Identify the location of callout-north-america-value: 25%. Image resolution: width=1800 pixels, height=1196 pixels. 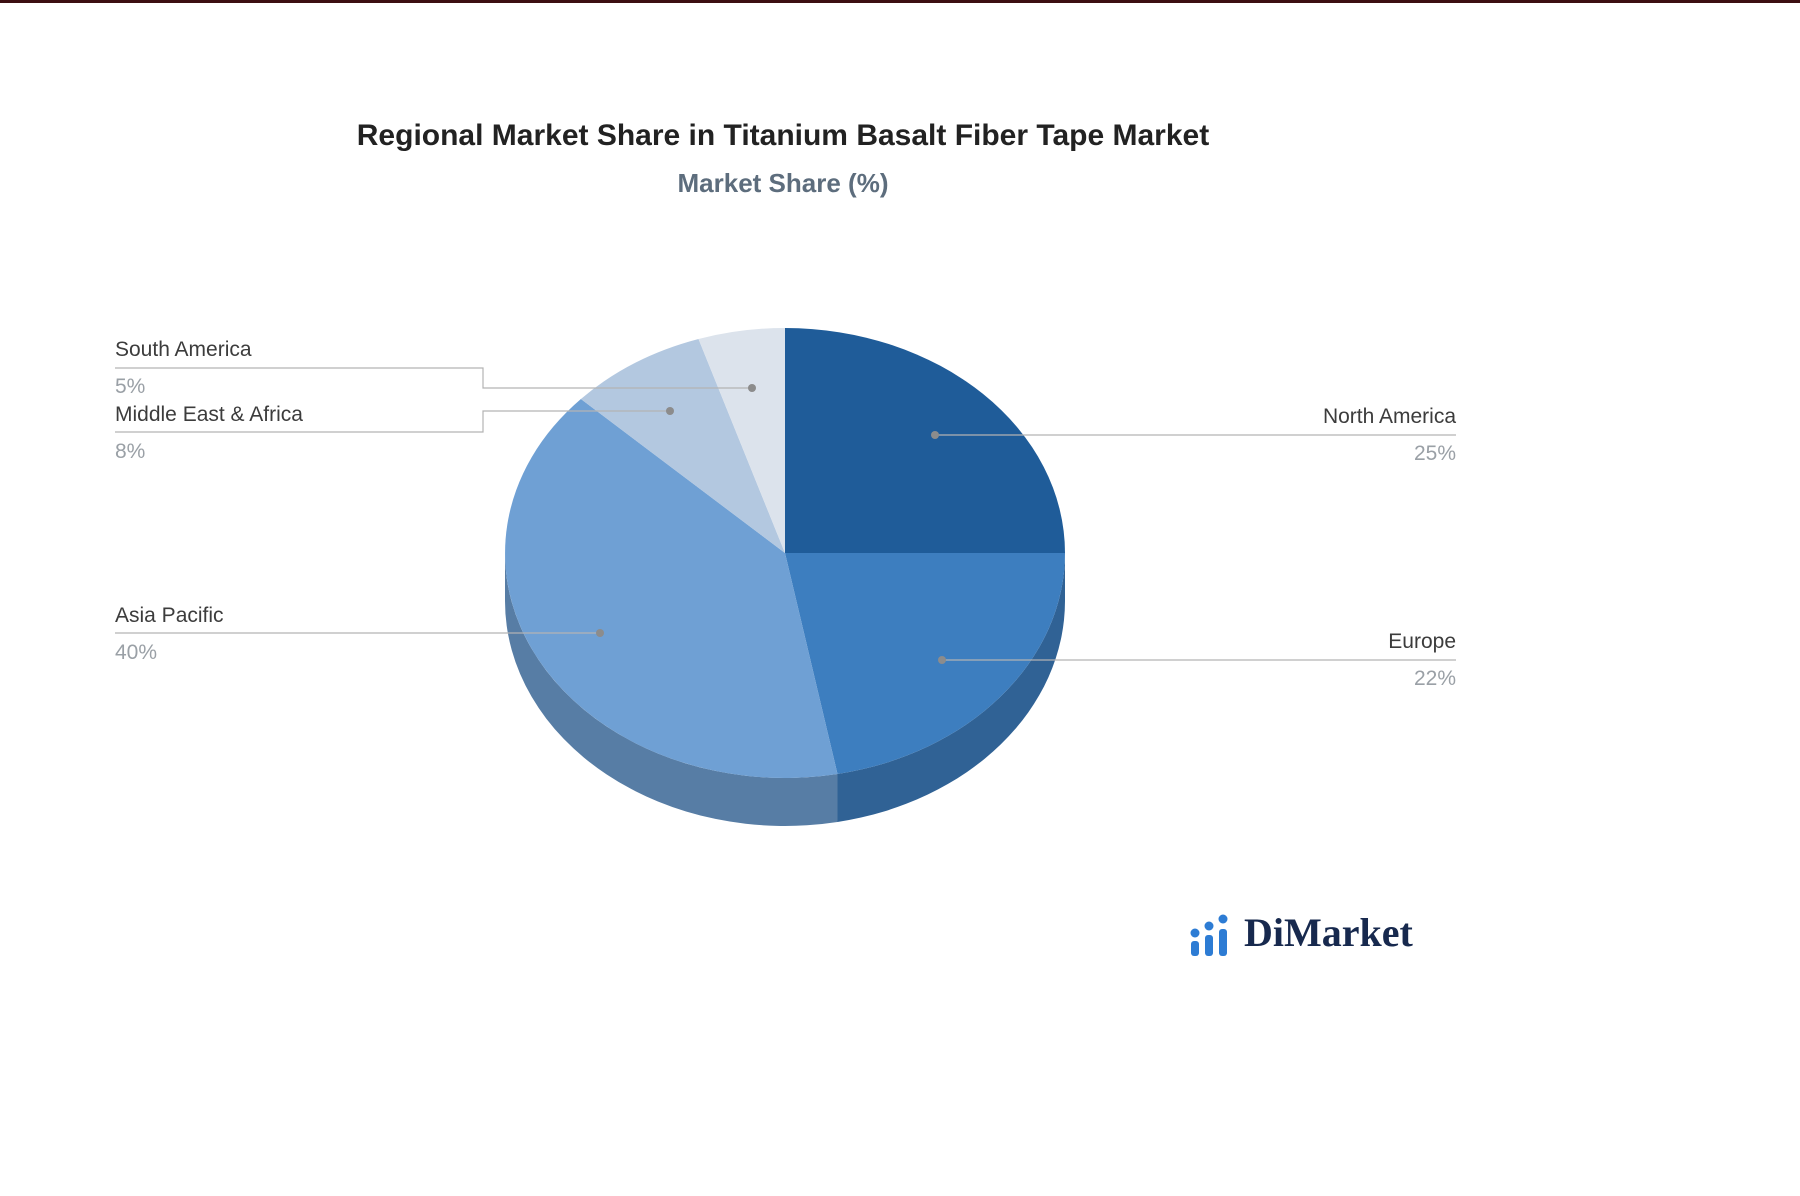
(1434, 453).